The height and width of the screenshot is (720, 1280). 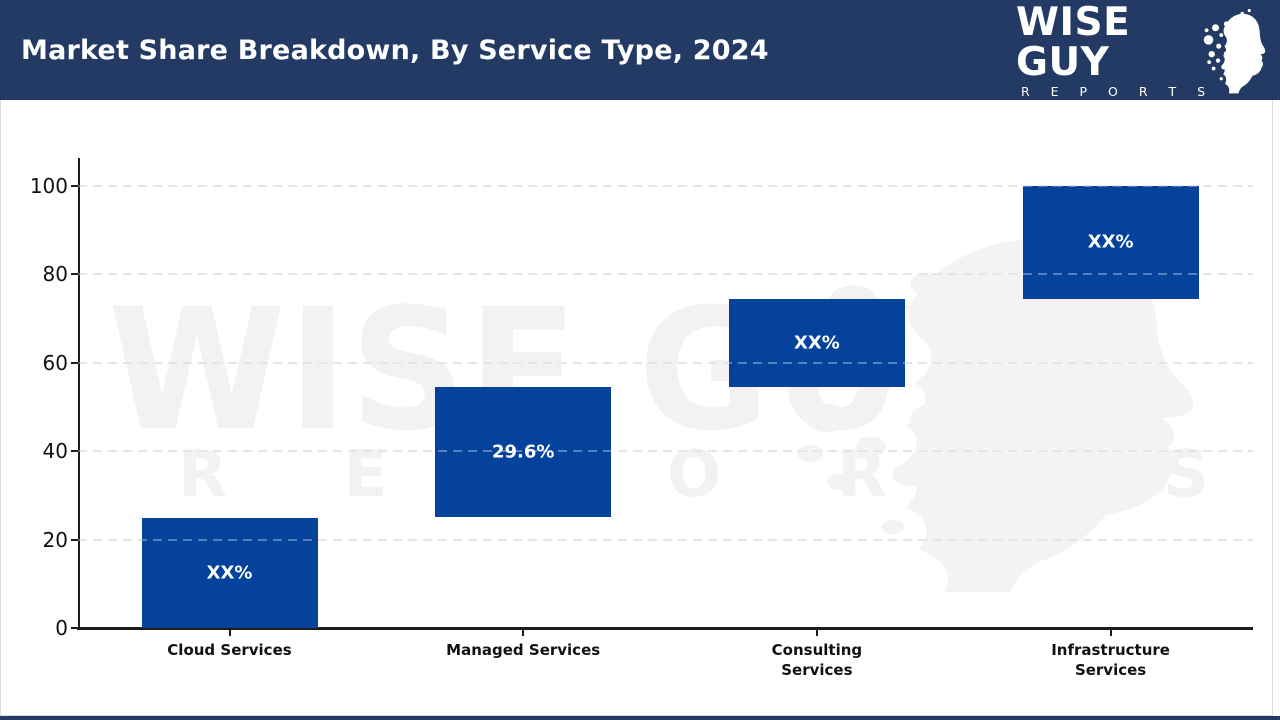 What do you see at coordinates (79, 394) in the screenshot?
I see `y-axis-line` at bounding box center [79, 394].